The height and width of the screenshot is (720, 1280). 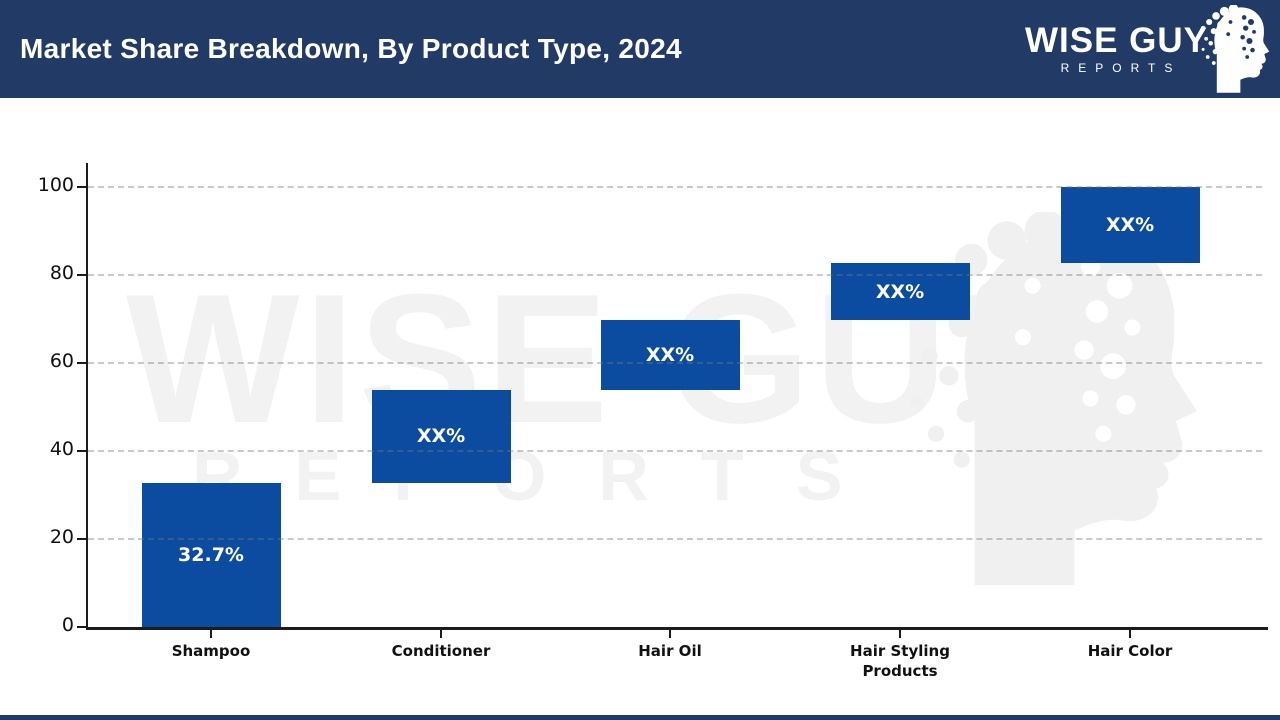 What do you see at coordinates (677, 628) in the screenshot?
I see `x-axis-line` at bounding box center [677, 628].